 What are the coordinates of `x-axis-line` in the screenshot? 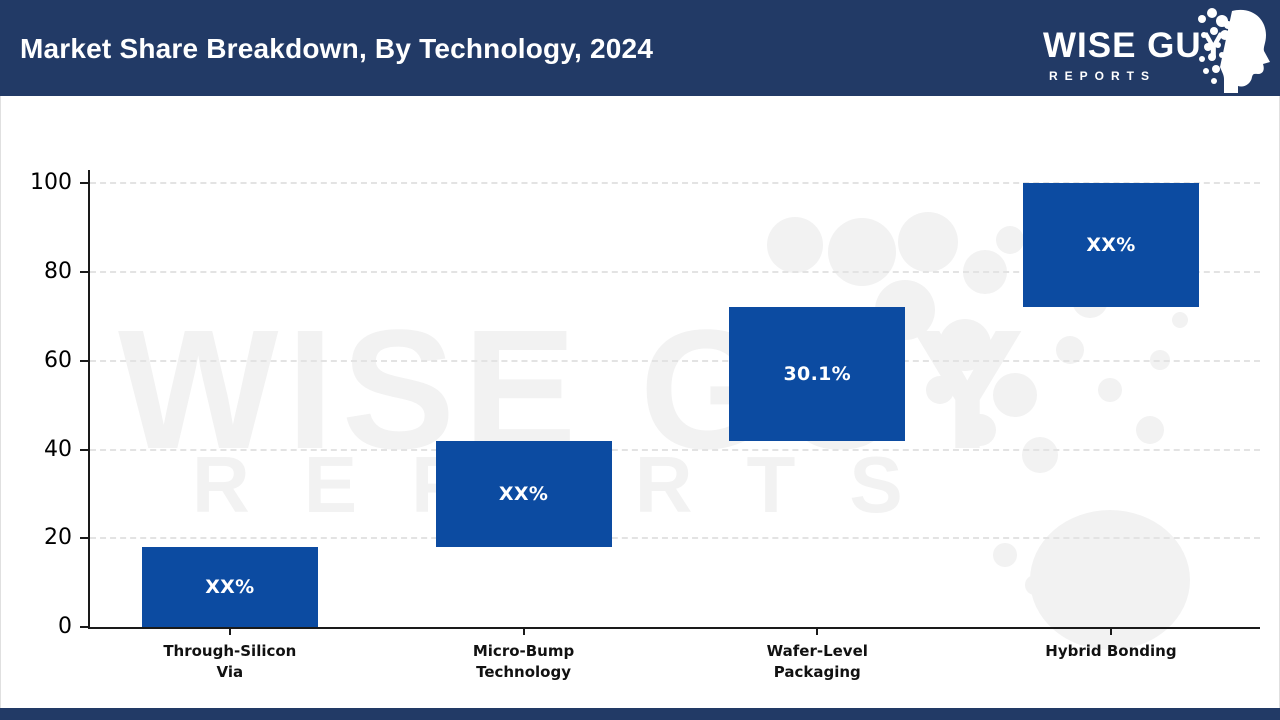 It's located at (674, 628).